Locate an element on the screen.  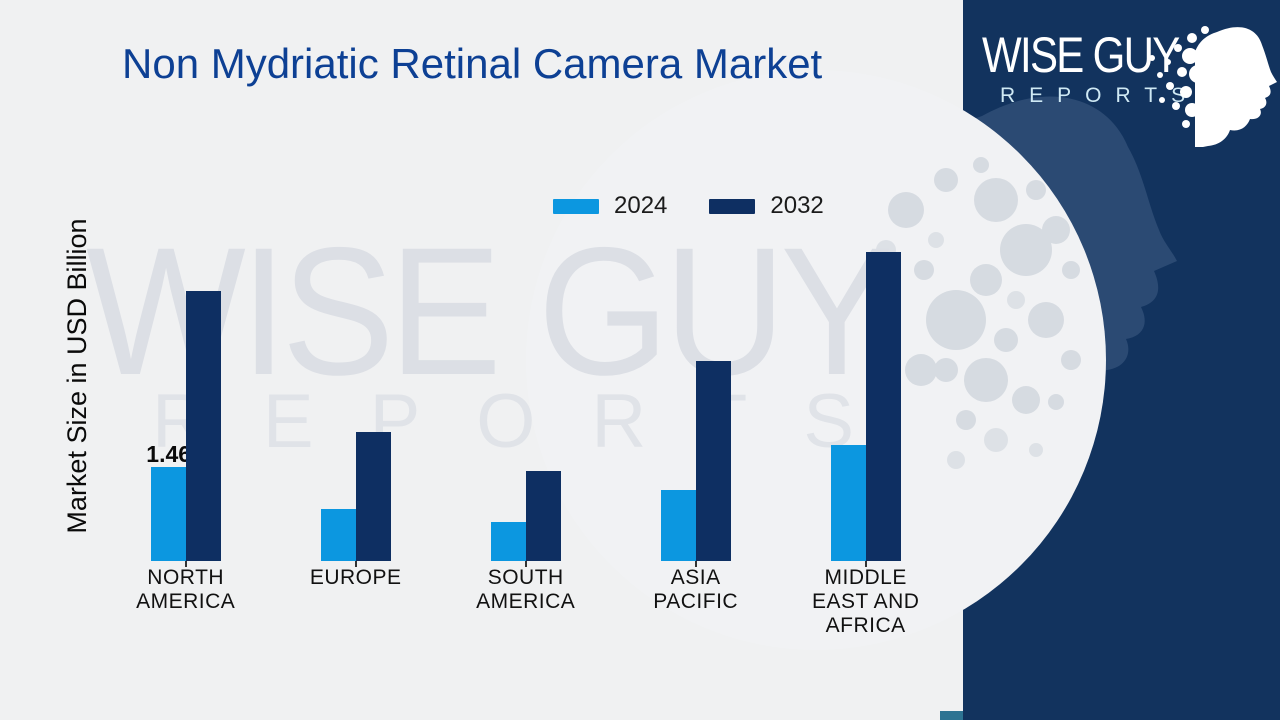
bar-2024-middle-east-and-africa is located at coordinates (848, 503).